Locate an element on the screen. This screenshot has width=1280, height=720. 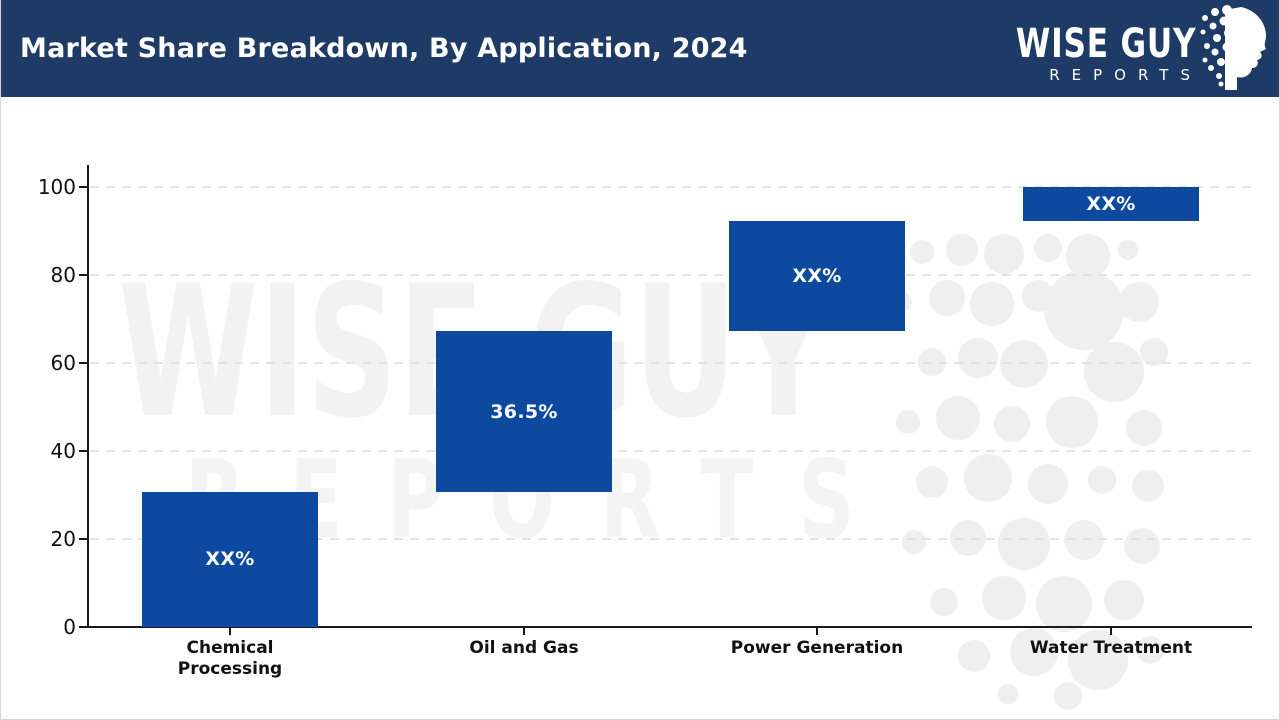
x-axis-label: Water Treatment is located at coordinates (1111, 648).